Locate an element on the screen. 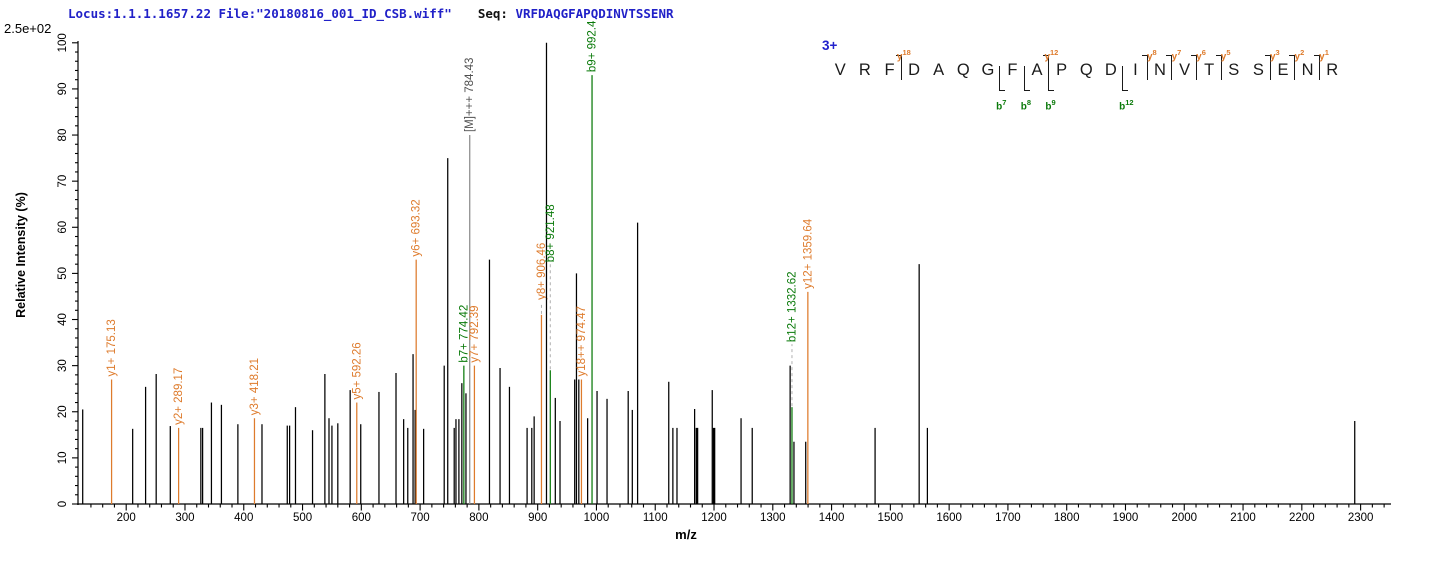 This screenshot has height=562, width=1436. peak-annotation: y2+ 289.17 is located at coordinates (179, 396).